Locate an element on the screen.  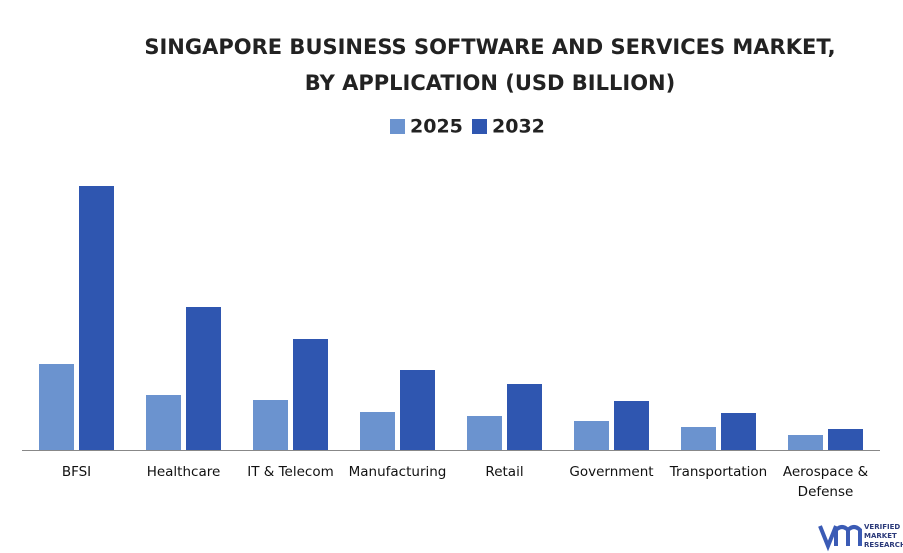
x-tick-label: Manufacturing is located at coordinates (397, 472).